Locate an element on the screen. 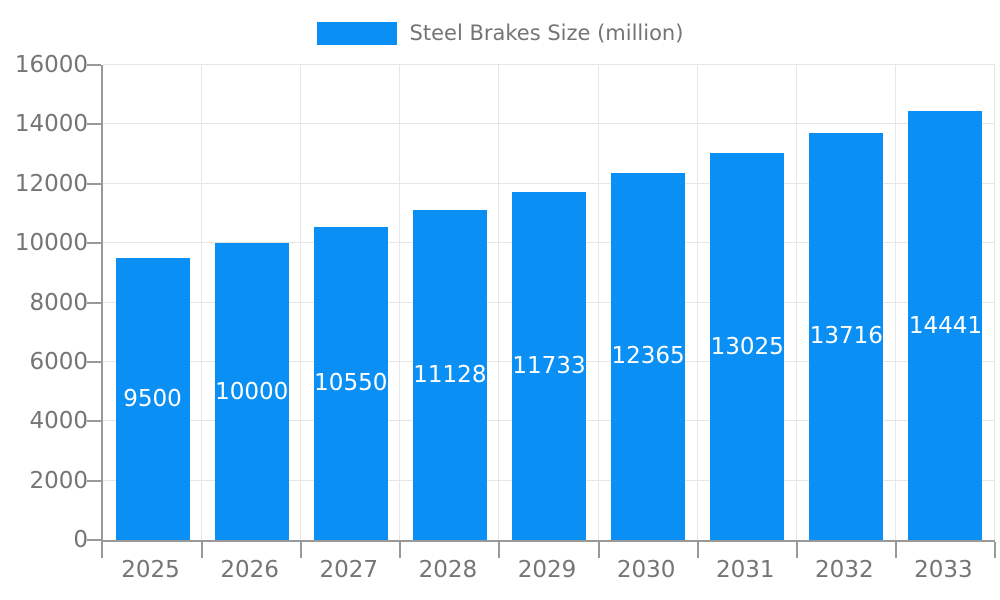  x-axis-tick-label: 2027 is located at coordinates (349, 570).